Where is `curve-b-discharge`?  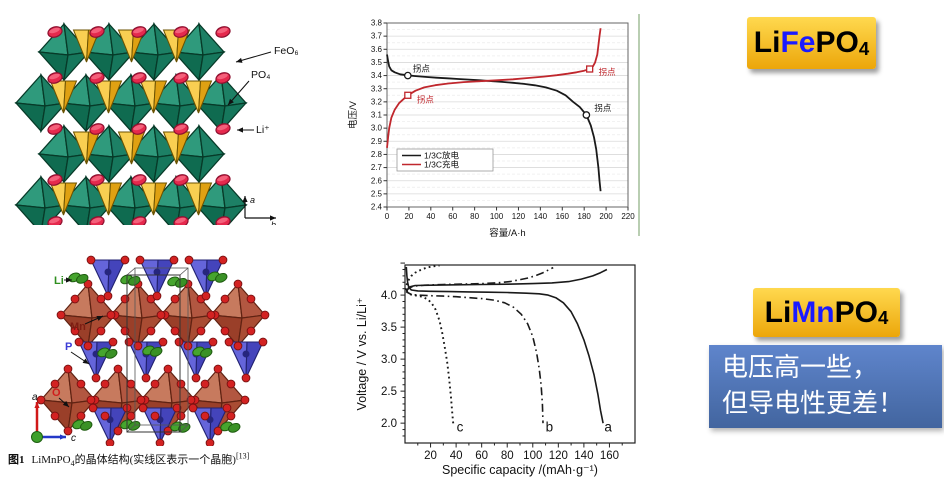
curve-b-discharge is located at coordinates (474, 356).